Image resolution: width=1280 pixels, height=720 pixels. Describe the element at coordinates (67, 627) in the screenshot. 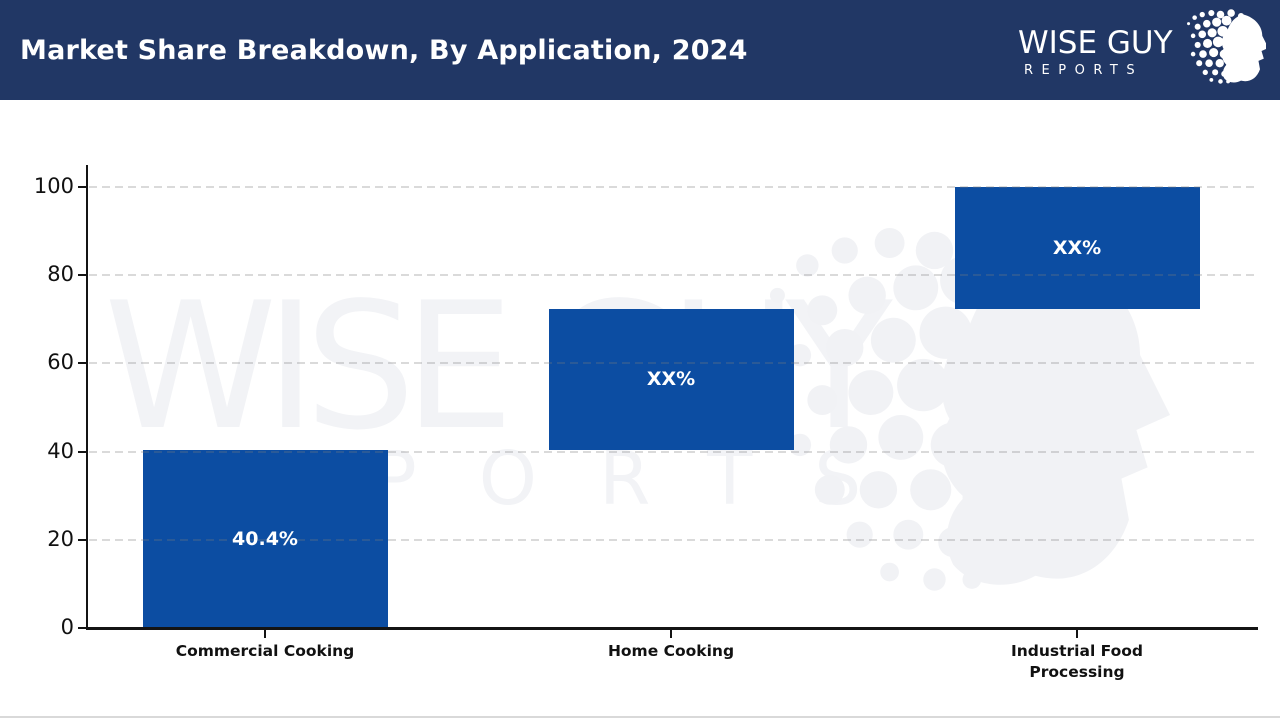

I see `y-tick-label: 0` at that location.